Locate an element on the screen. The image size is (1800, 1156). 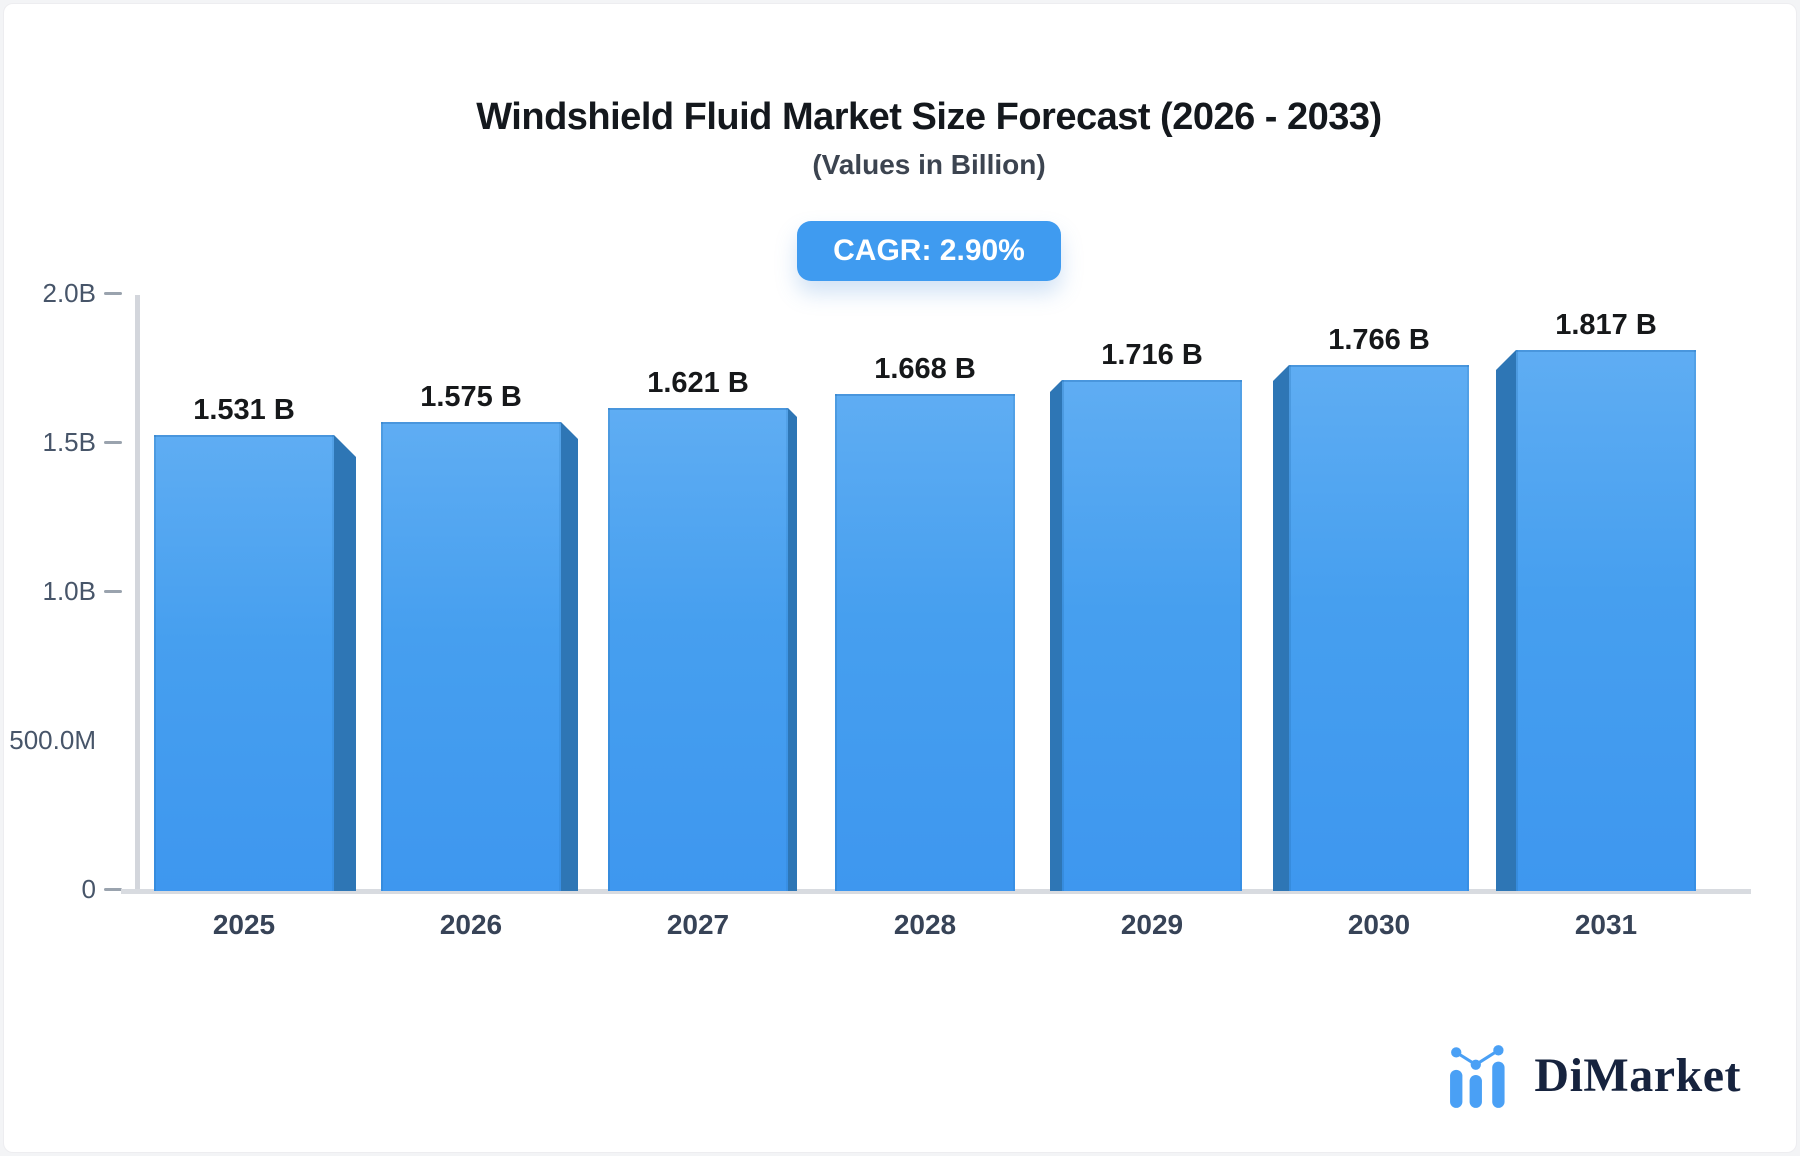
bar-2025: 1.531 B 2025 is located at coordinates (255, 667).